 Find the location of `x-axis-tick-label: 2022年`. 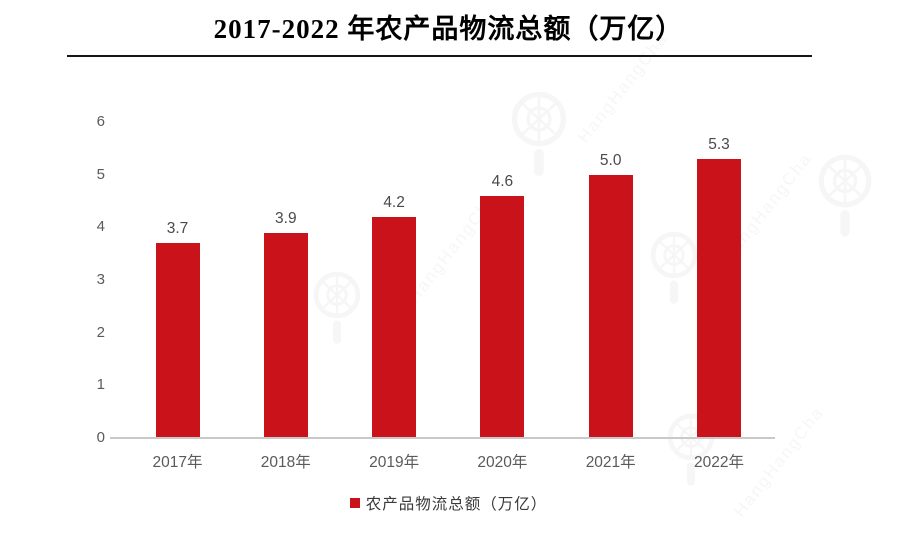

x-axis-tick-label: 2022年 is located at coordinates (719, 462).